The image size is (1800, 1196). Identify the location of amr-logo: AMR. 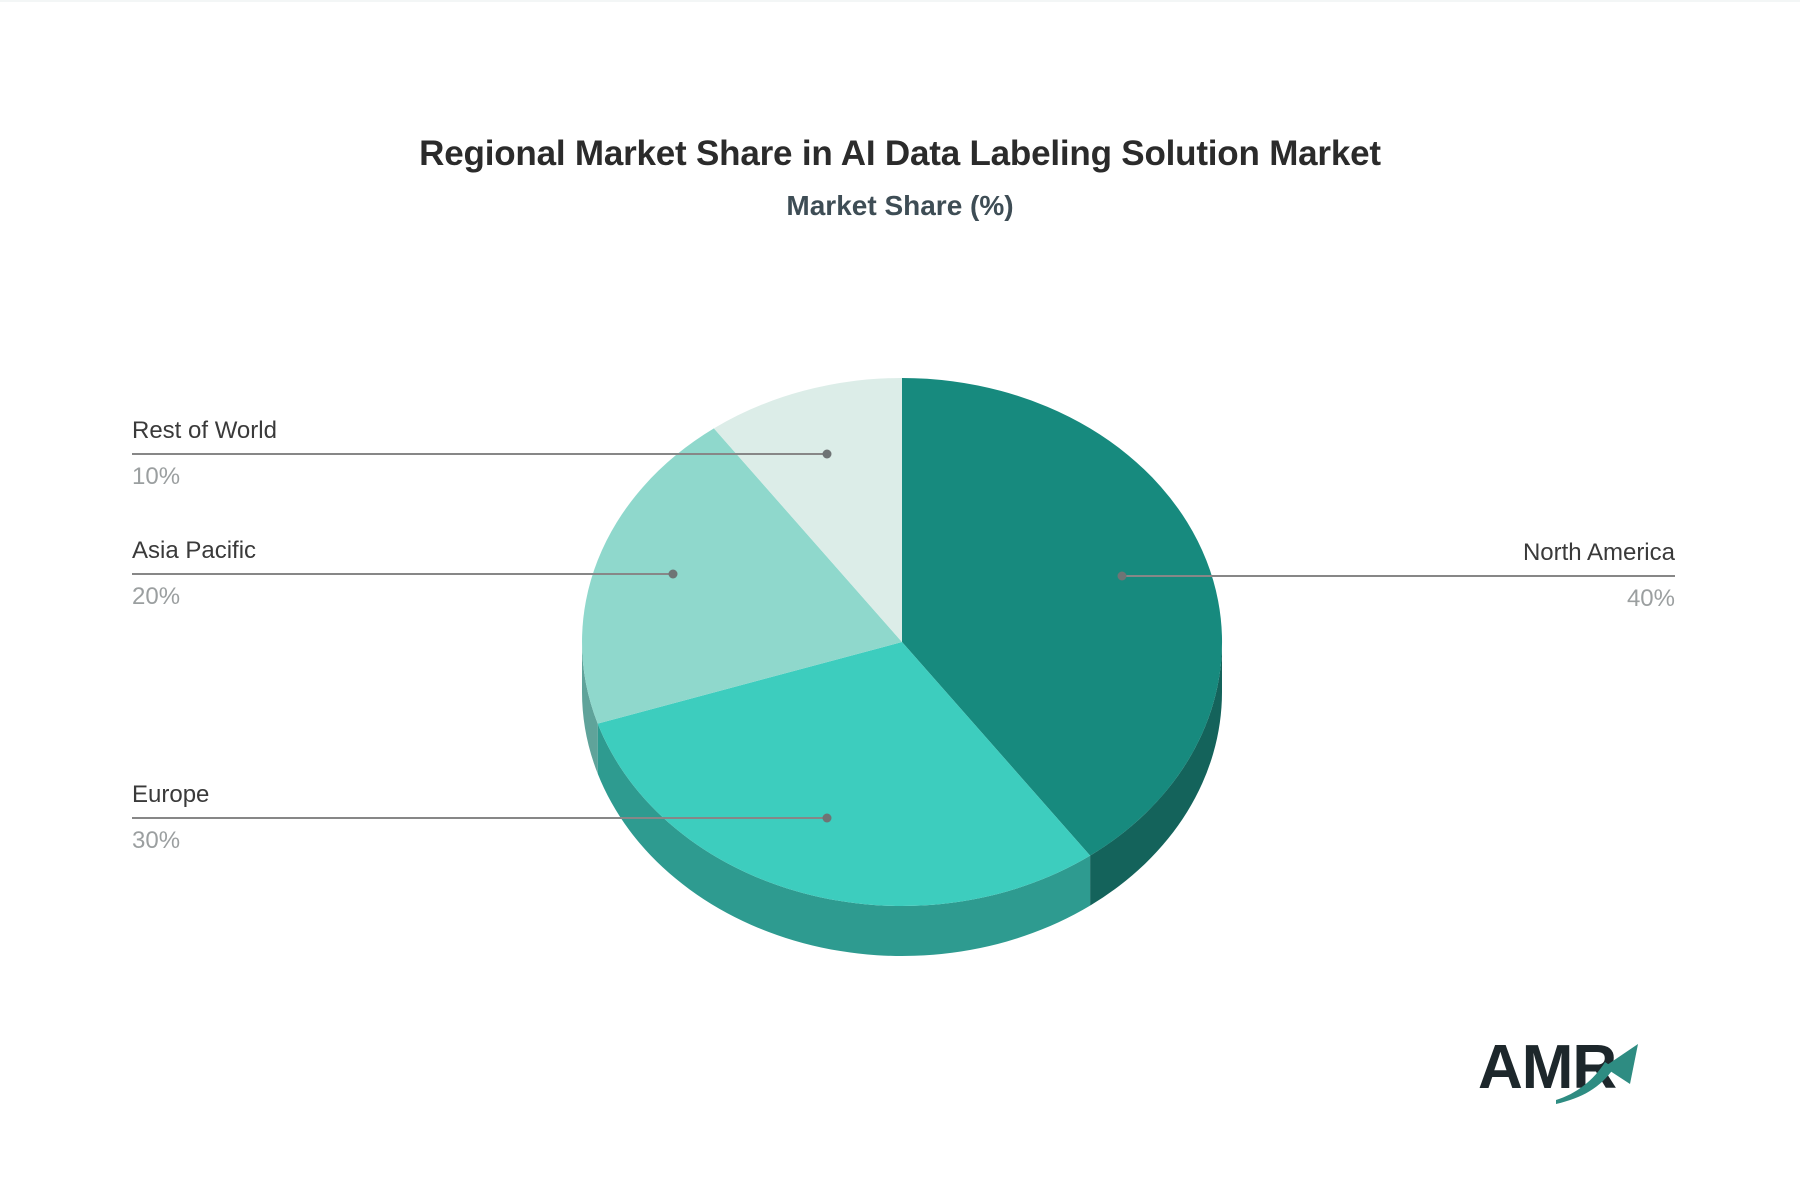
(1583, 1077).